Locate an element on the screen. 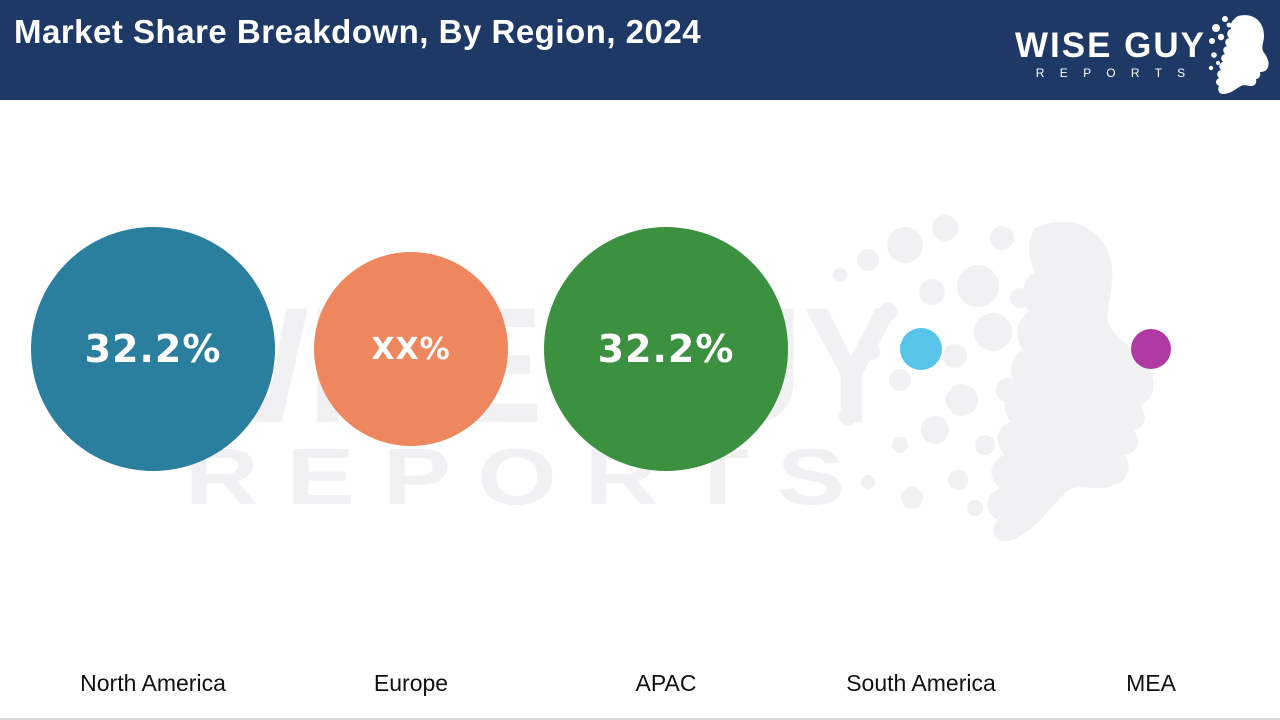 The height and width of the screenshot is (720, 1280). bubble-value-apac: 32.2% is located at coordinates (666, 349).